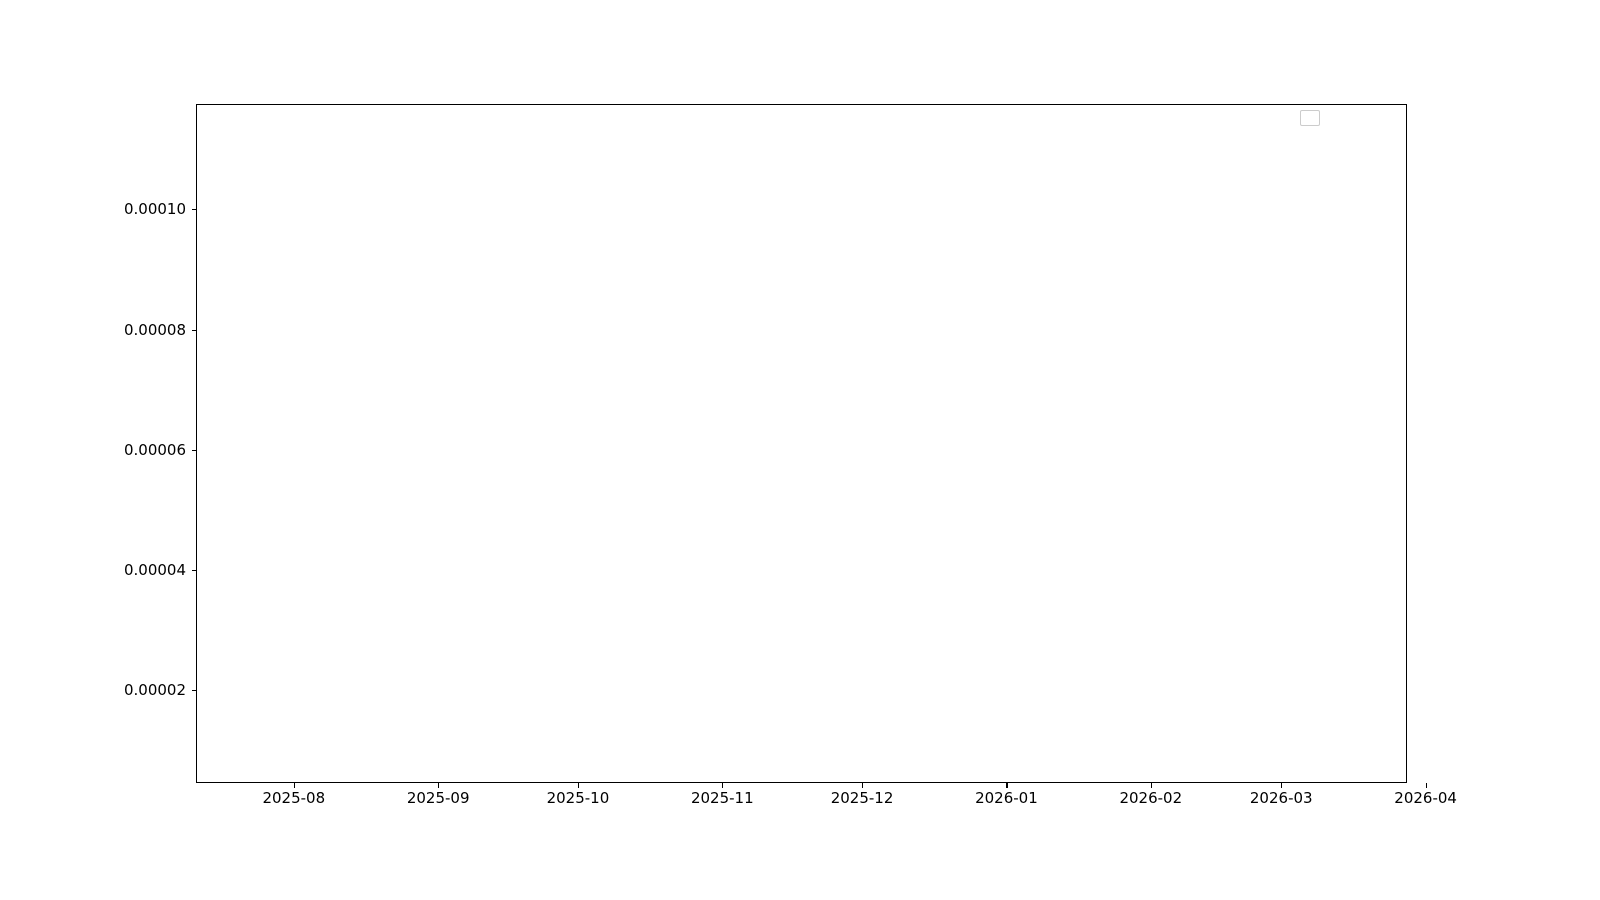 The width and height of the screenshot is (1600, 900). I want to click on chart-legend, so click(1310, 118).